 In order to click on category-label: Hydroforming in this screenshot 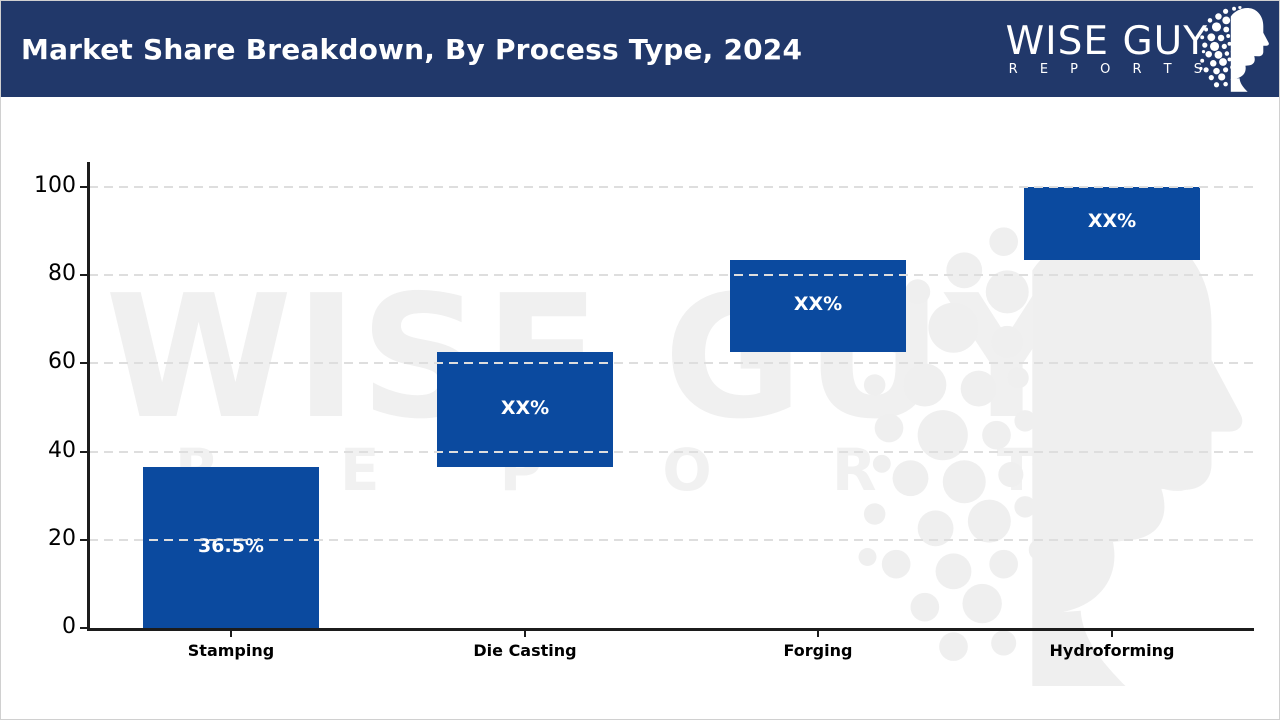, I will do `click(1112, 650)`.